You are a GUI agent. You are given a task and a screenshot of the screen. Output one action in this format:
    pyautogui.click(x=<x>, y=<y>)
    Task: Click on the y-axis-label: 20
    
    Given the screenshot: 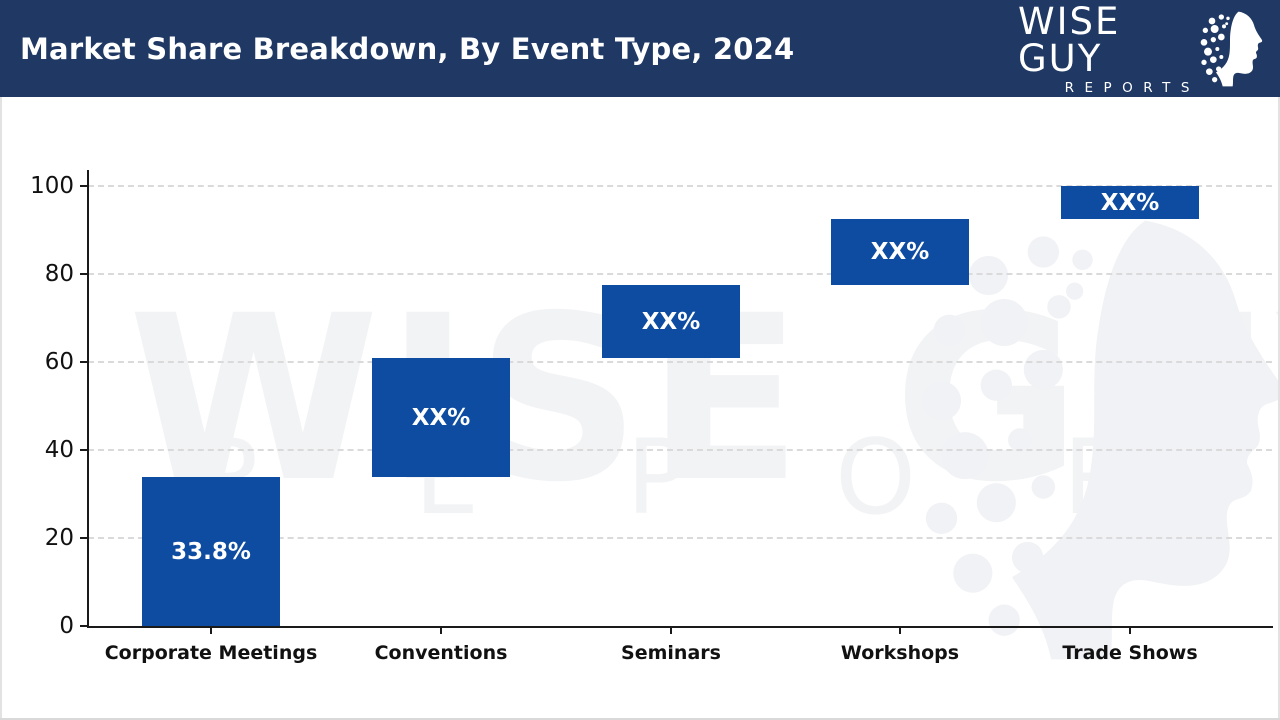 What is the action you would take?
    pyautogui.click(x=59, y=538)
    